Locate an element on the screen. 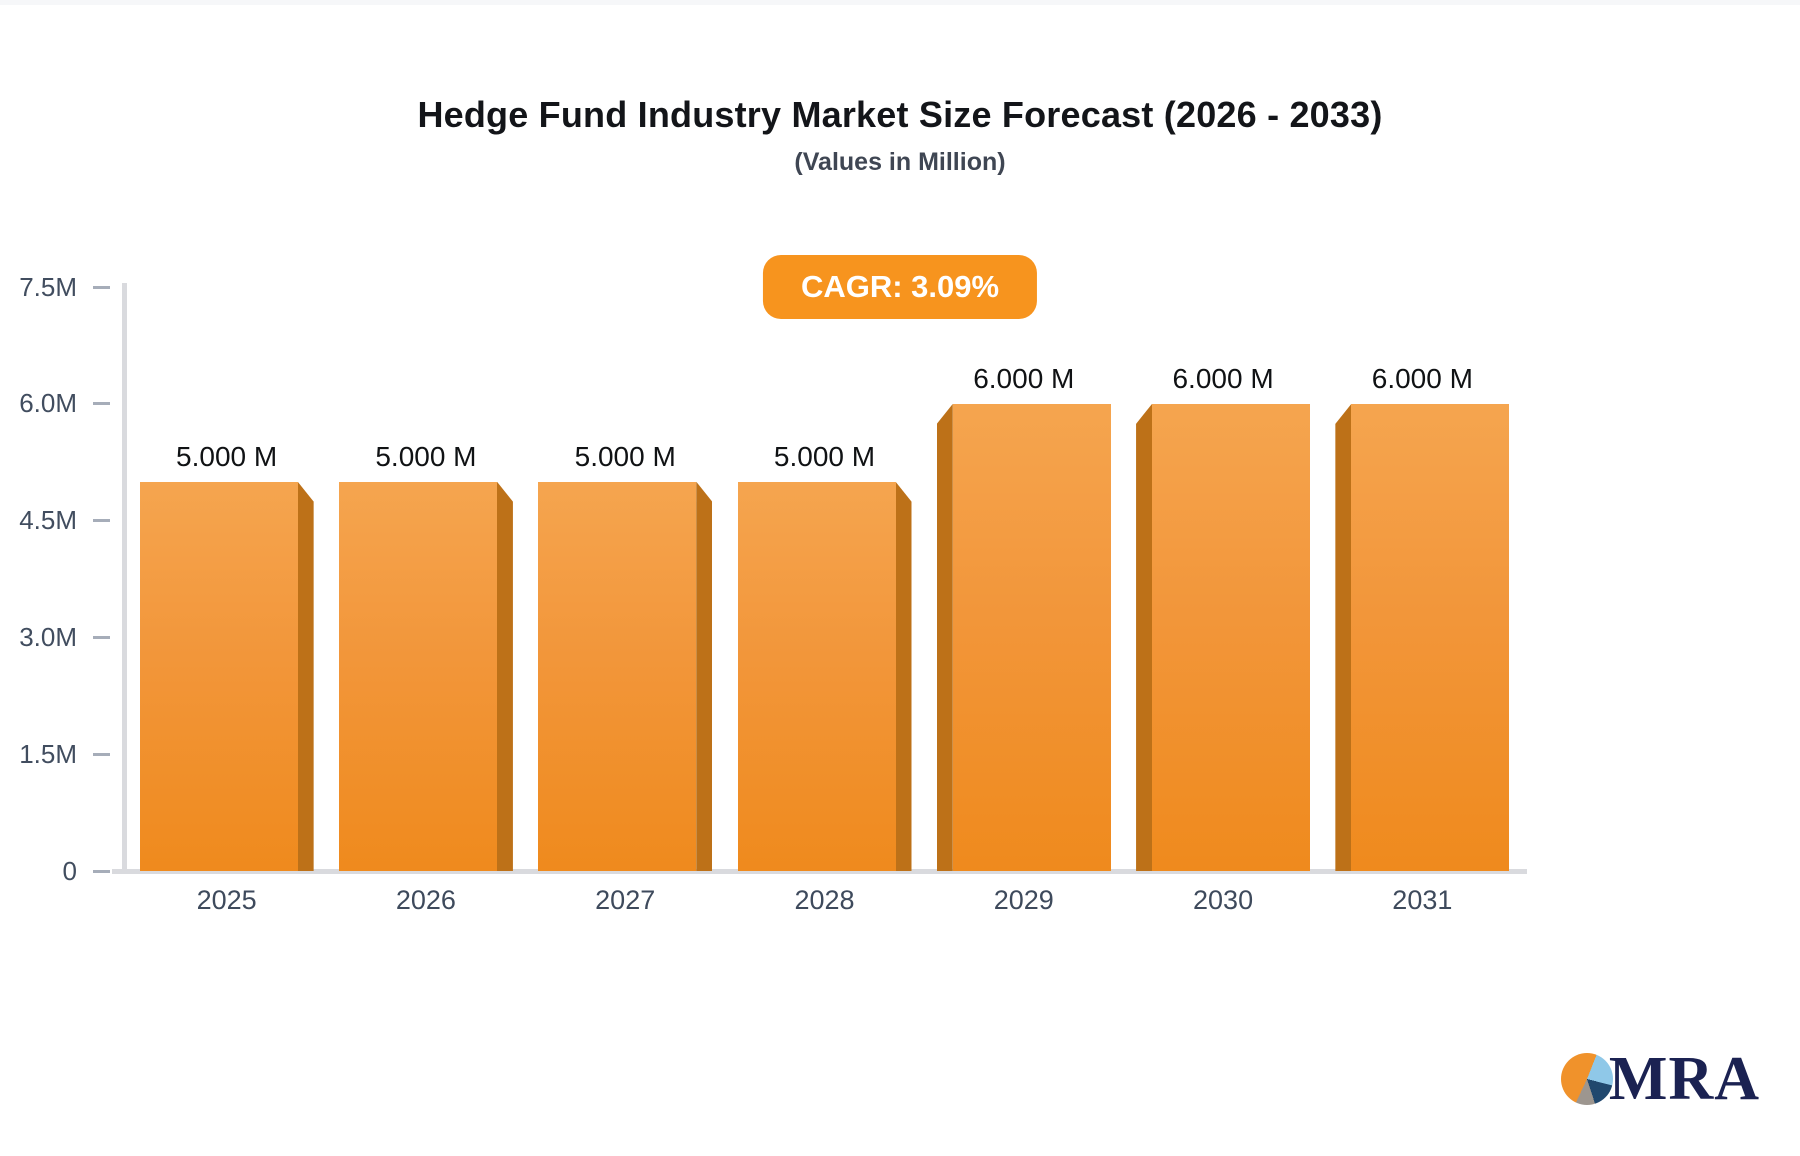 The height and width of the screenshot is (1156, 1800). x-axis-label-2031: 2031 is located at coordinates (1422, 900).